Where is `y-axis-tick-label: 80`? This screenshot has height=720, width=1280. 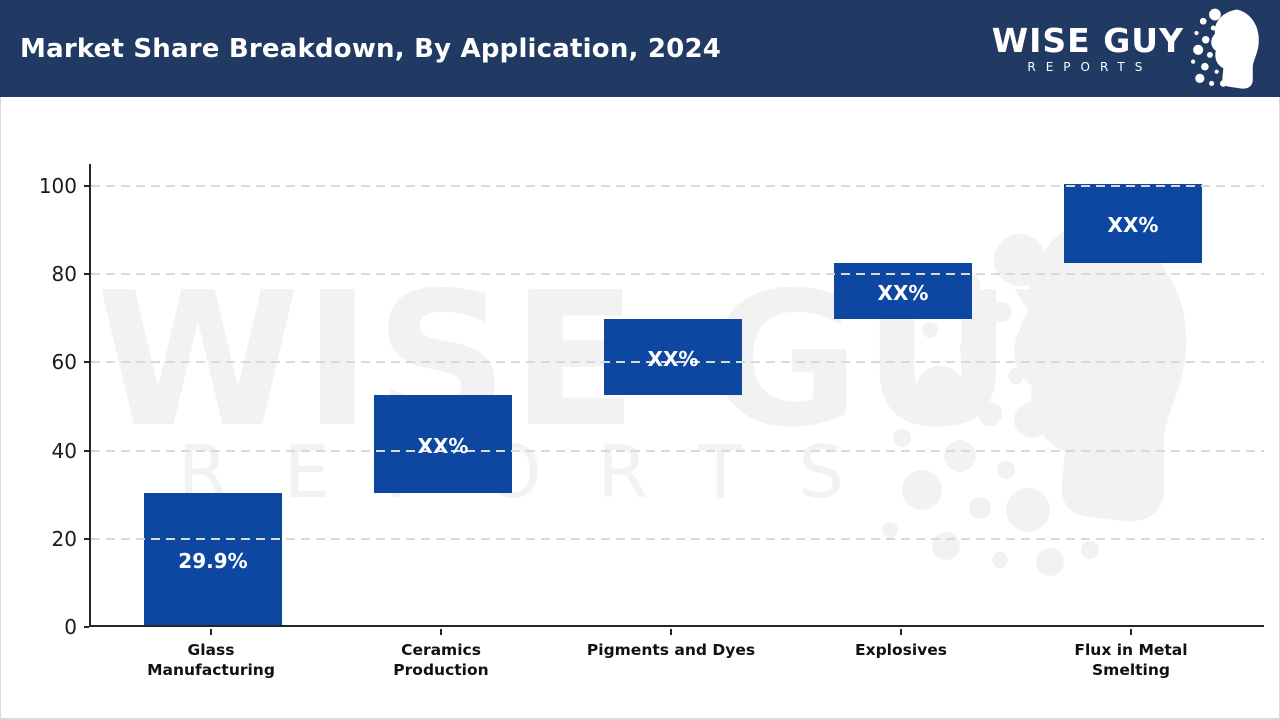
y-axis-tick-label: 80 is located at coordinates (64, 274).